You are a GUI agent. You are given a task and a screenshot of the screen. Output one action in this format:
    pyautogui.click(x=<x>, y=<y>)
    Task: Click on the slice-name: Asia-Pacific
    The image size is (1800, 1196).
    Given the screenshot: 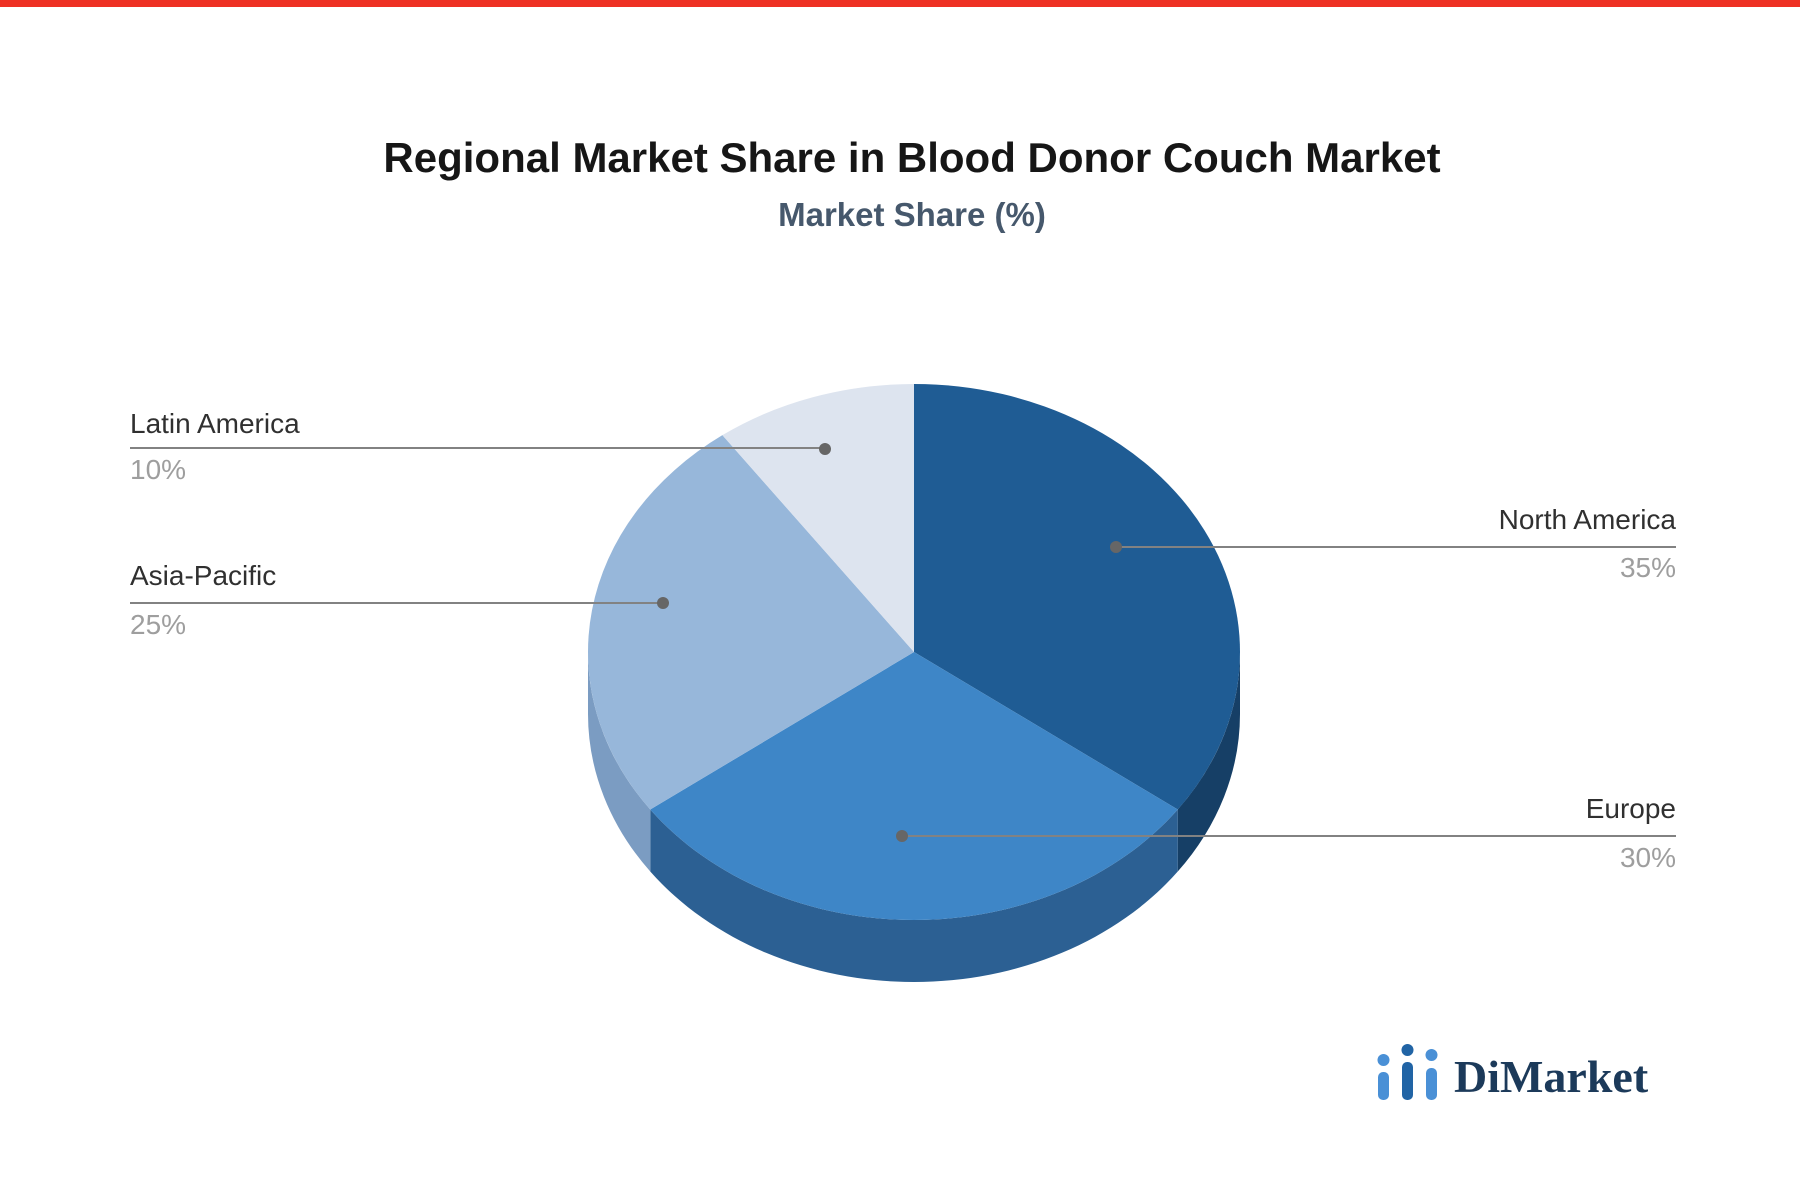 What is the action you would take?
    pyautogui.click(x=203, y=575)
    